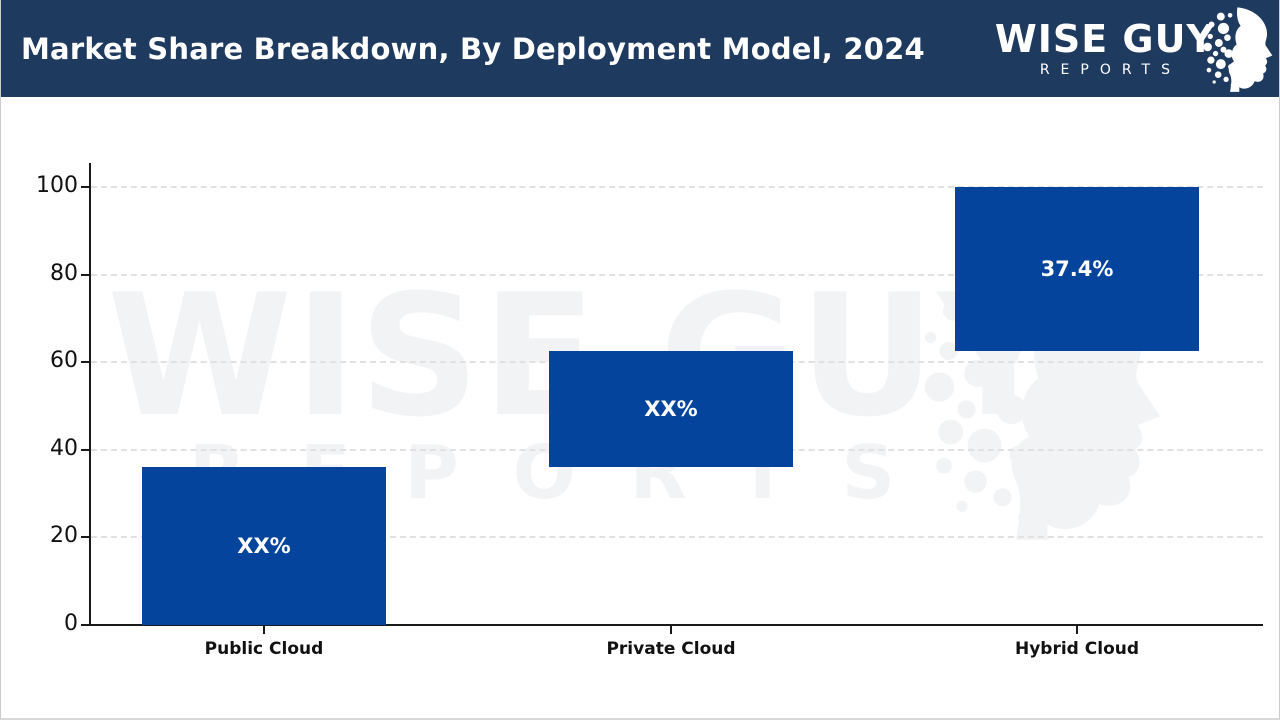 The width and height of the screenshot is (1280, 720). Describe the element at coordinates (64, 536) in the screenshot. I see `y-tick-label-20: 20` at that location.